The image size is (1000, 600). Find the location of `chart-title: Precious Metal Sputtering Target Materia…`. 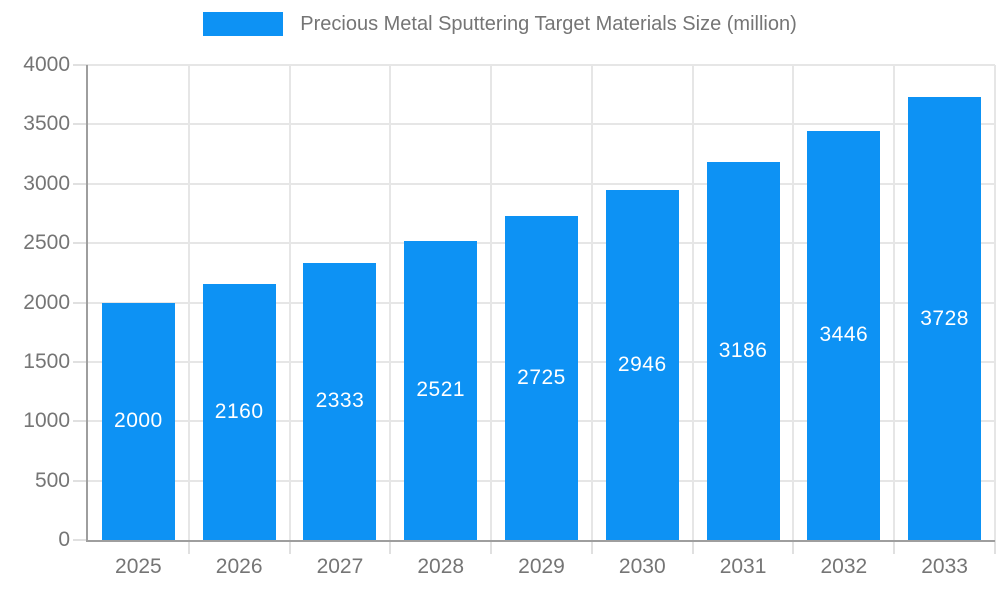

chart-title: Precious Metal Sputtering Target Materia… is located at coordinates (548, 24).